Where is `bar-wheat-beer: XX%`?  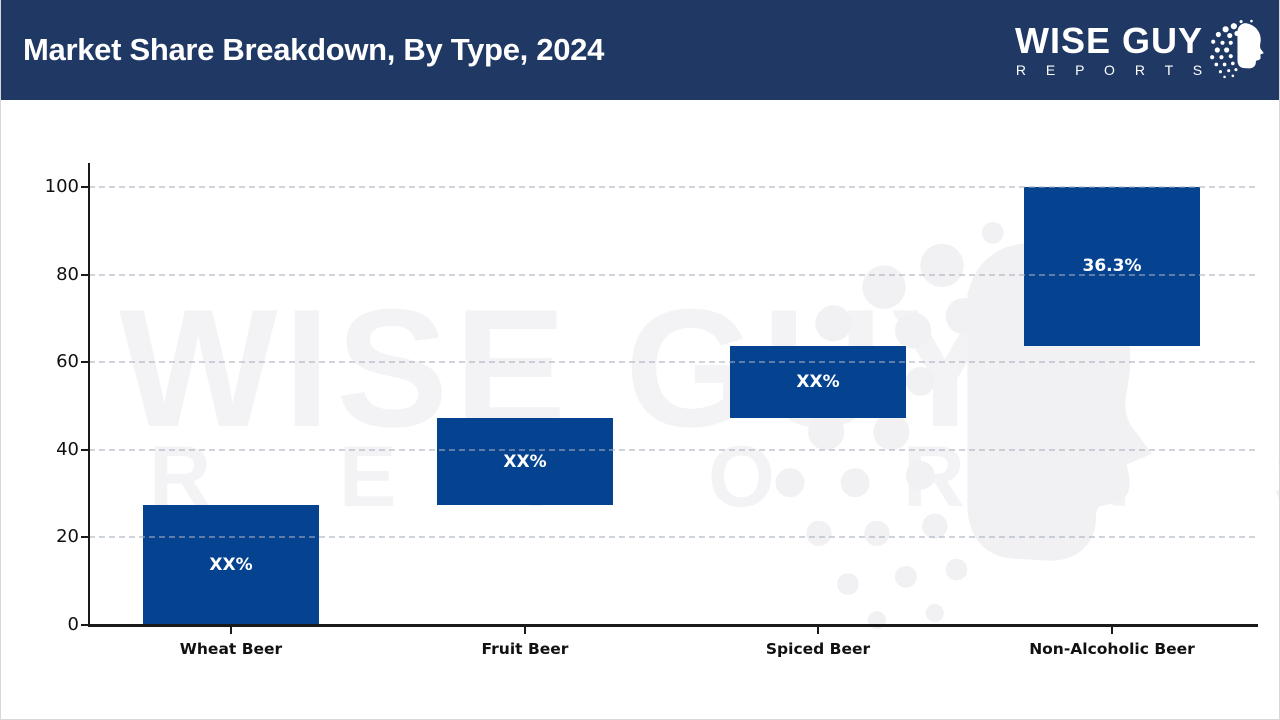 bar-wheat-beer: XX% is located at coordinates (231, 565).